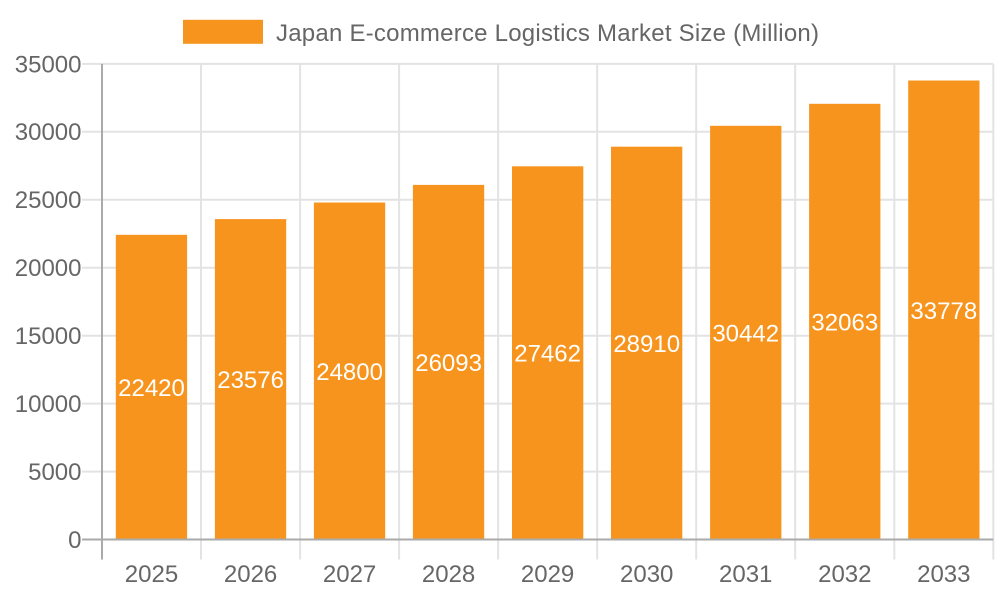 Image resolution: width=1000 pixels, height=600 pixels. Describe the element at coordinates (745, 333) in the screenshot. I see `svg-text: 30442` at that location.